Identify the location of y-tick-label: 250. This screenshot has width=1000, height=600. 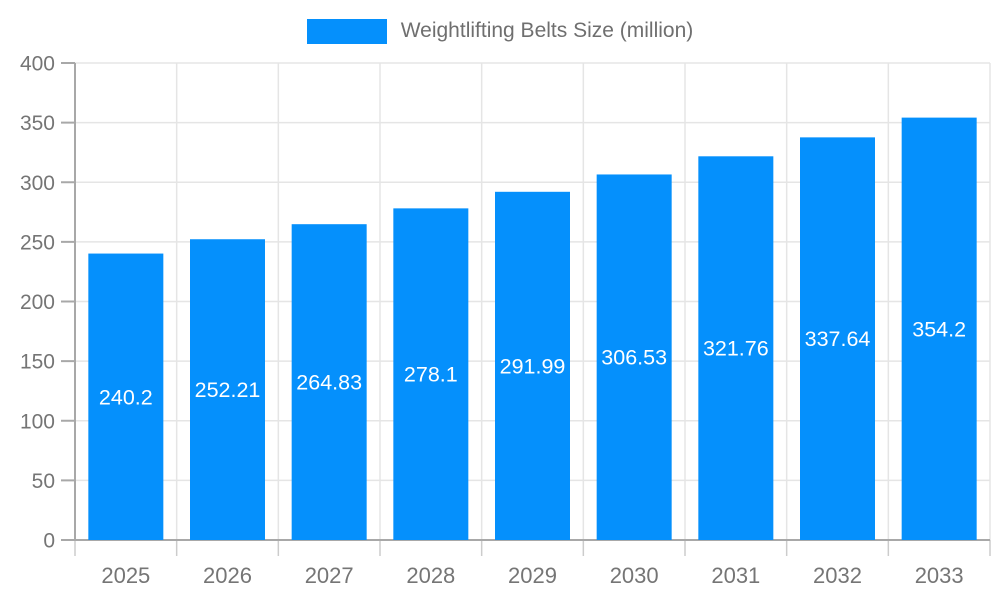
(37, 242).